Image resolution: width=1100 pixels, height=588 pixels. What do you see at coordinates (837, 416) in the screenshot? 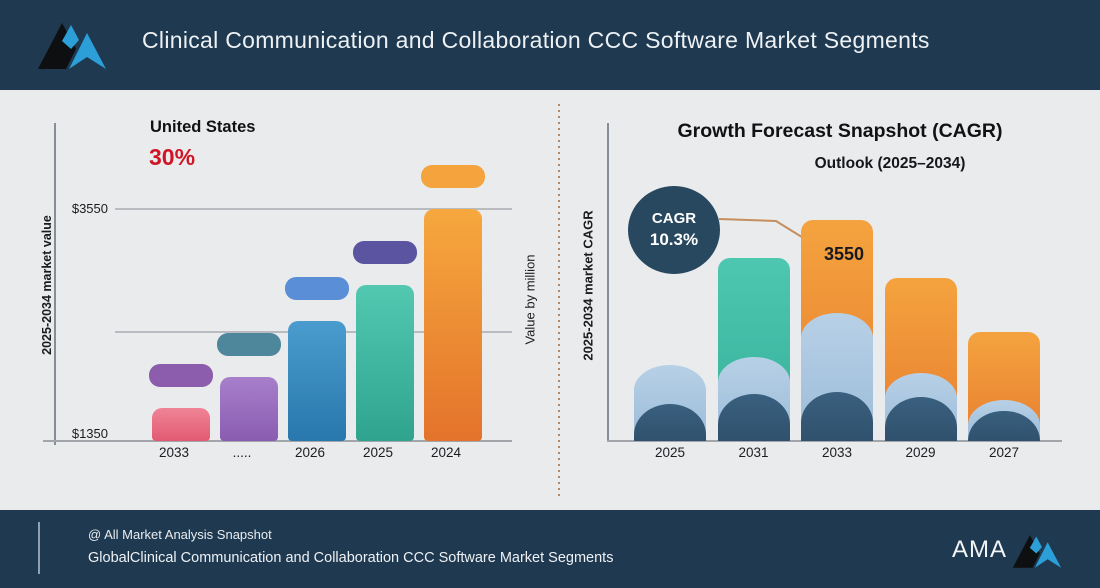
I see `cagr-seg-base-2033` at bounding box center [837, 416].